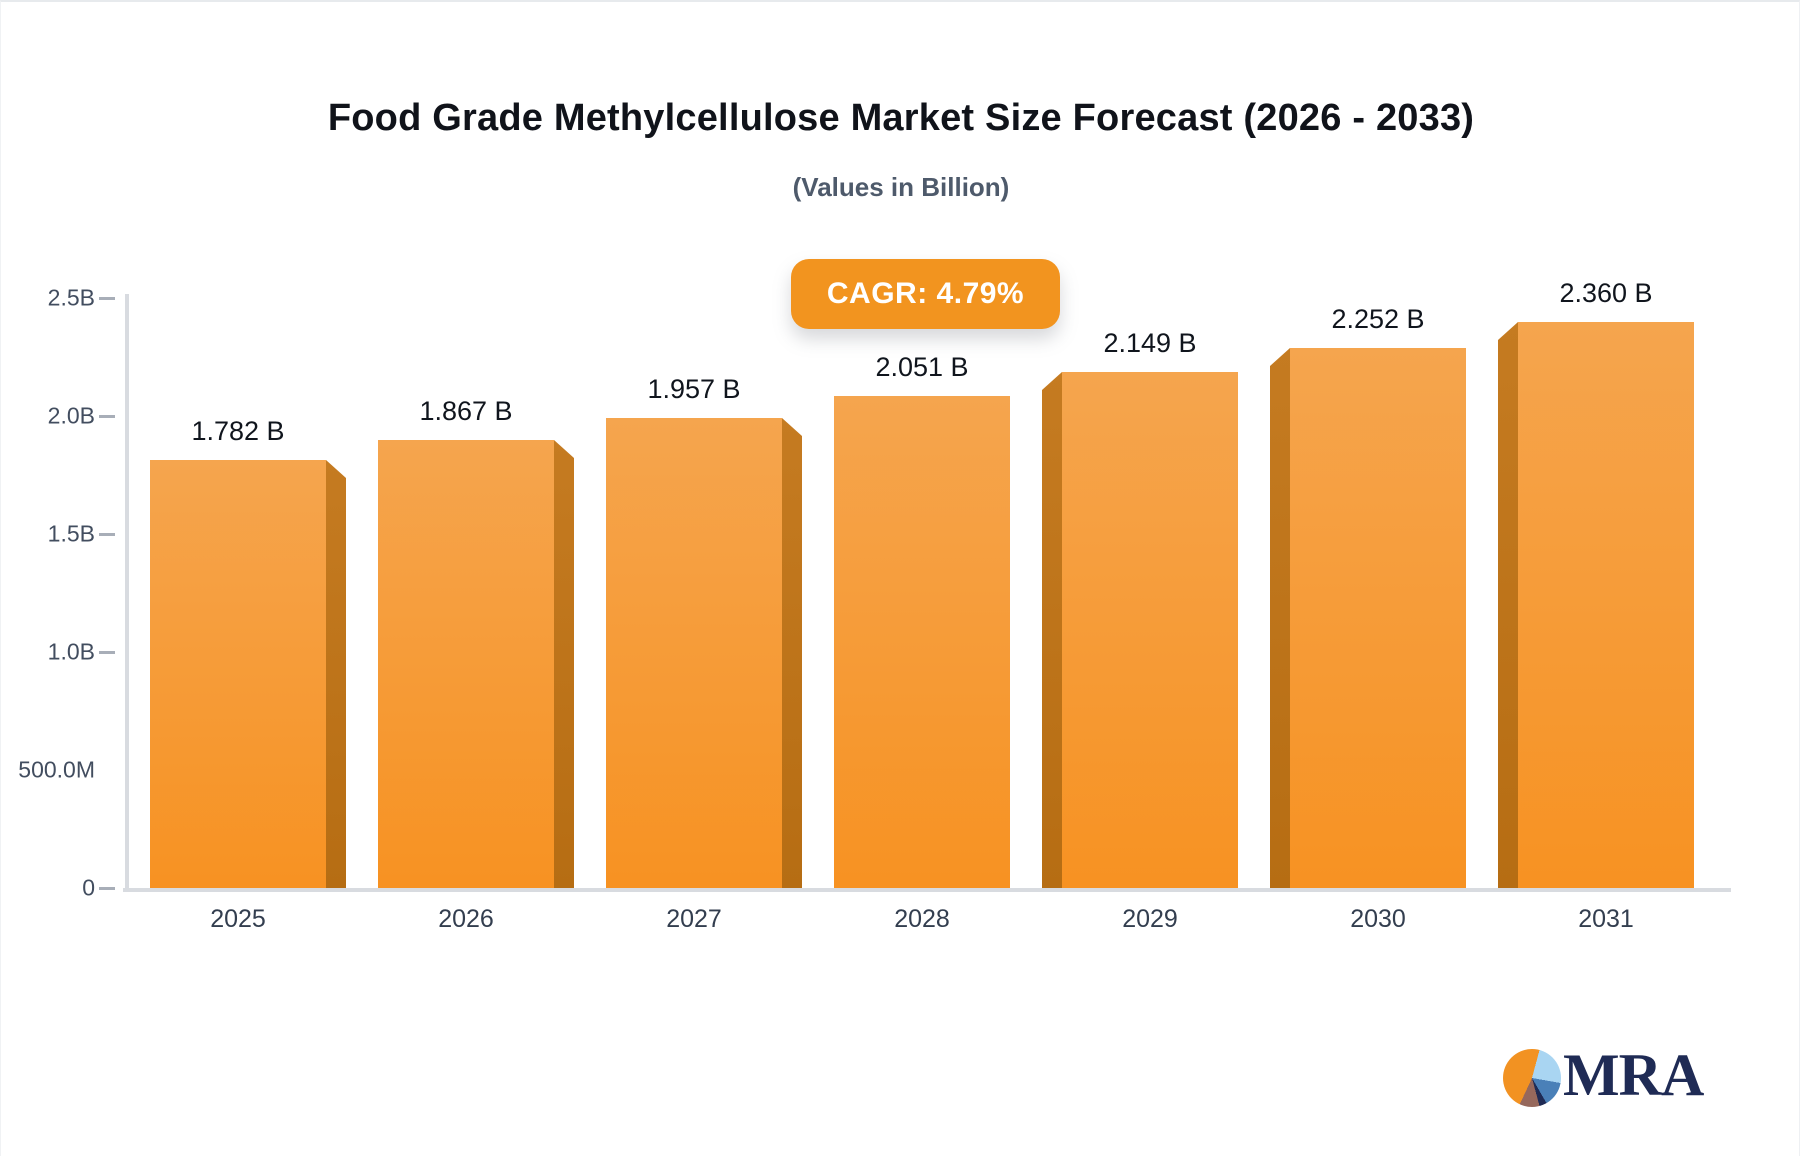  Describe the element at coordinates (466, 919) in the screenshot. I see `x-axis-label: 2026` at that location.